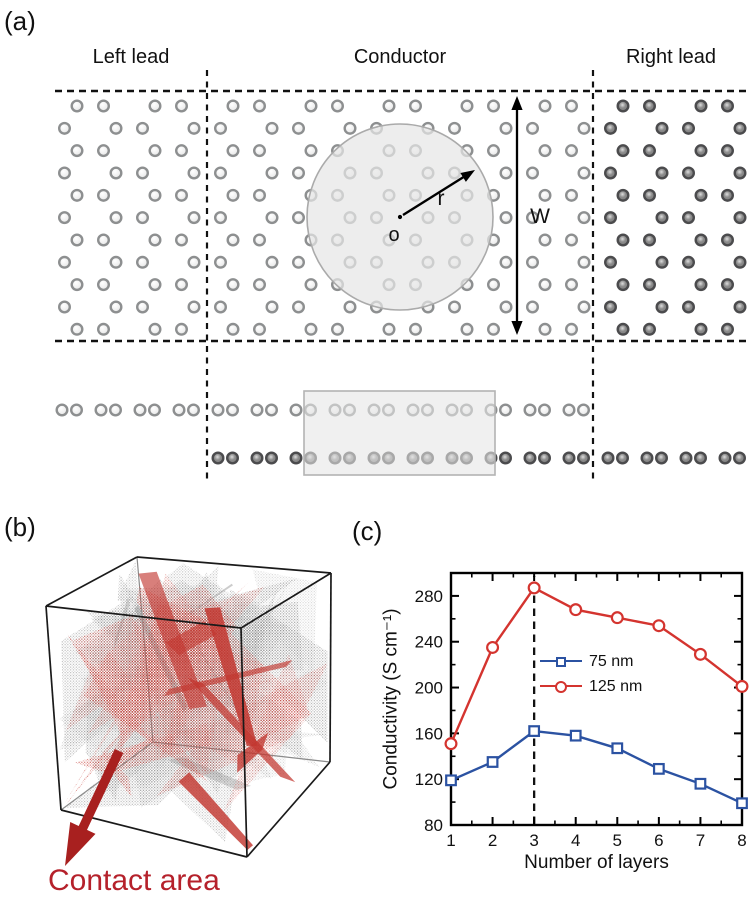  Describe the element at coordinates (188, 711) in the screenshot. I see `panel-b-network-cube` at that location.